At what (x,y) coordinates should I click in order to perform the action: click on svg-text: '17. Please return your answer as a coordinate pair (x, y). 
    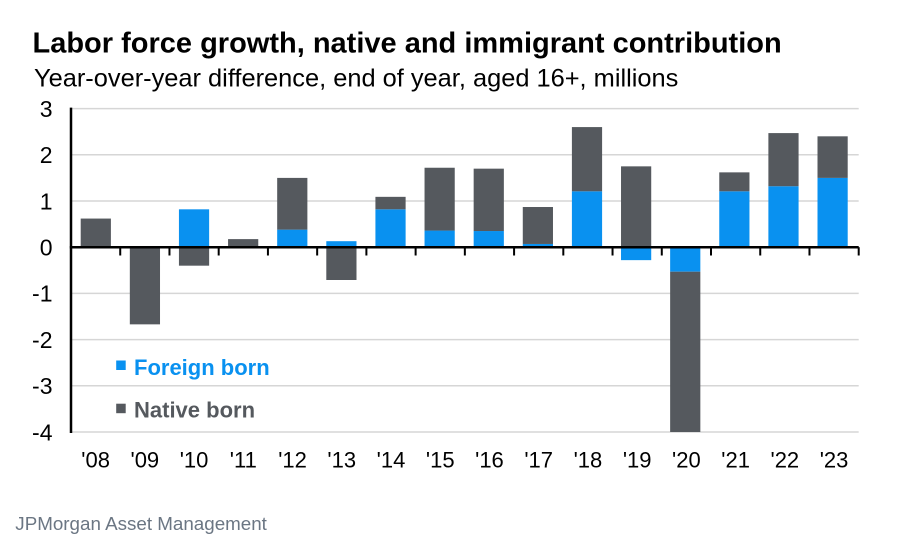
    Looking at the image, I should click on (538, 459).